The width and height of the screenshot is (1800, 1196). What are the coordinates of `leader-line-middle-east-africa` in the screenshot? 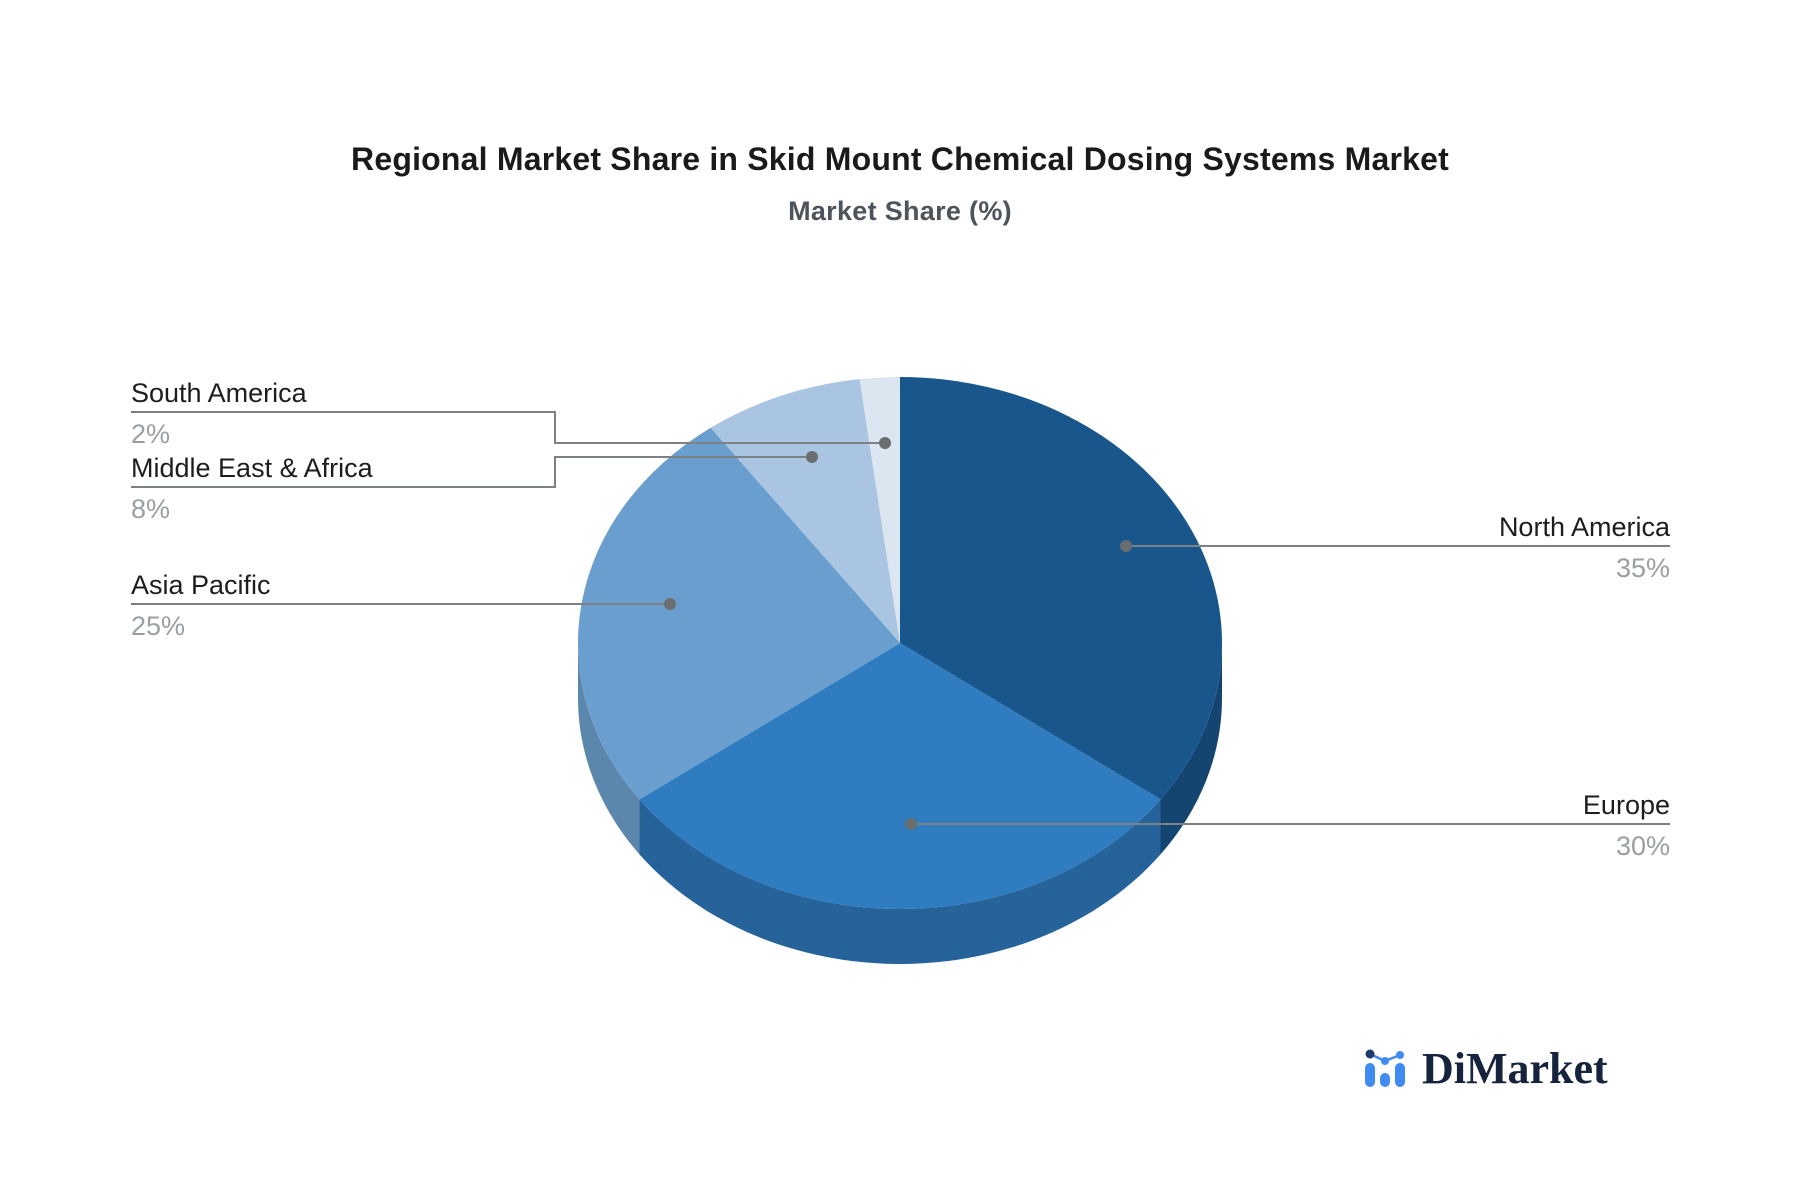 It's located at (471, 472).